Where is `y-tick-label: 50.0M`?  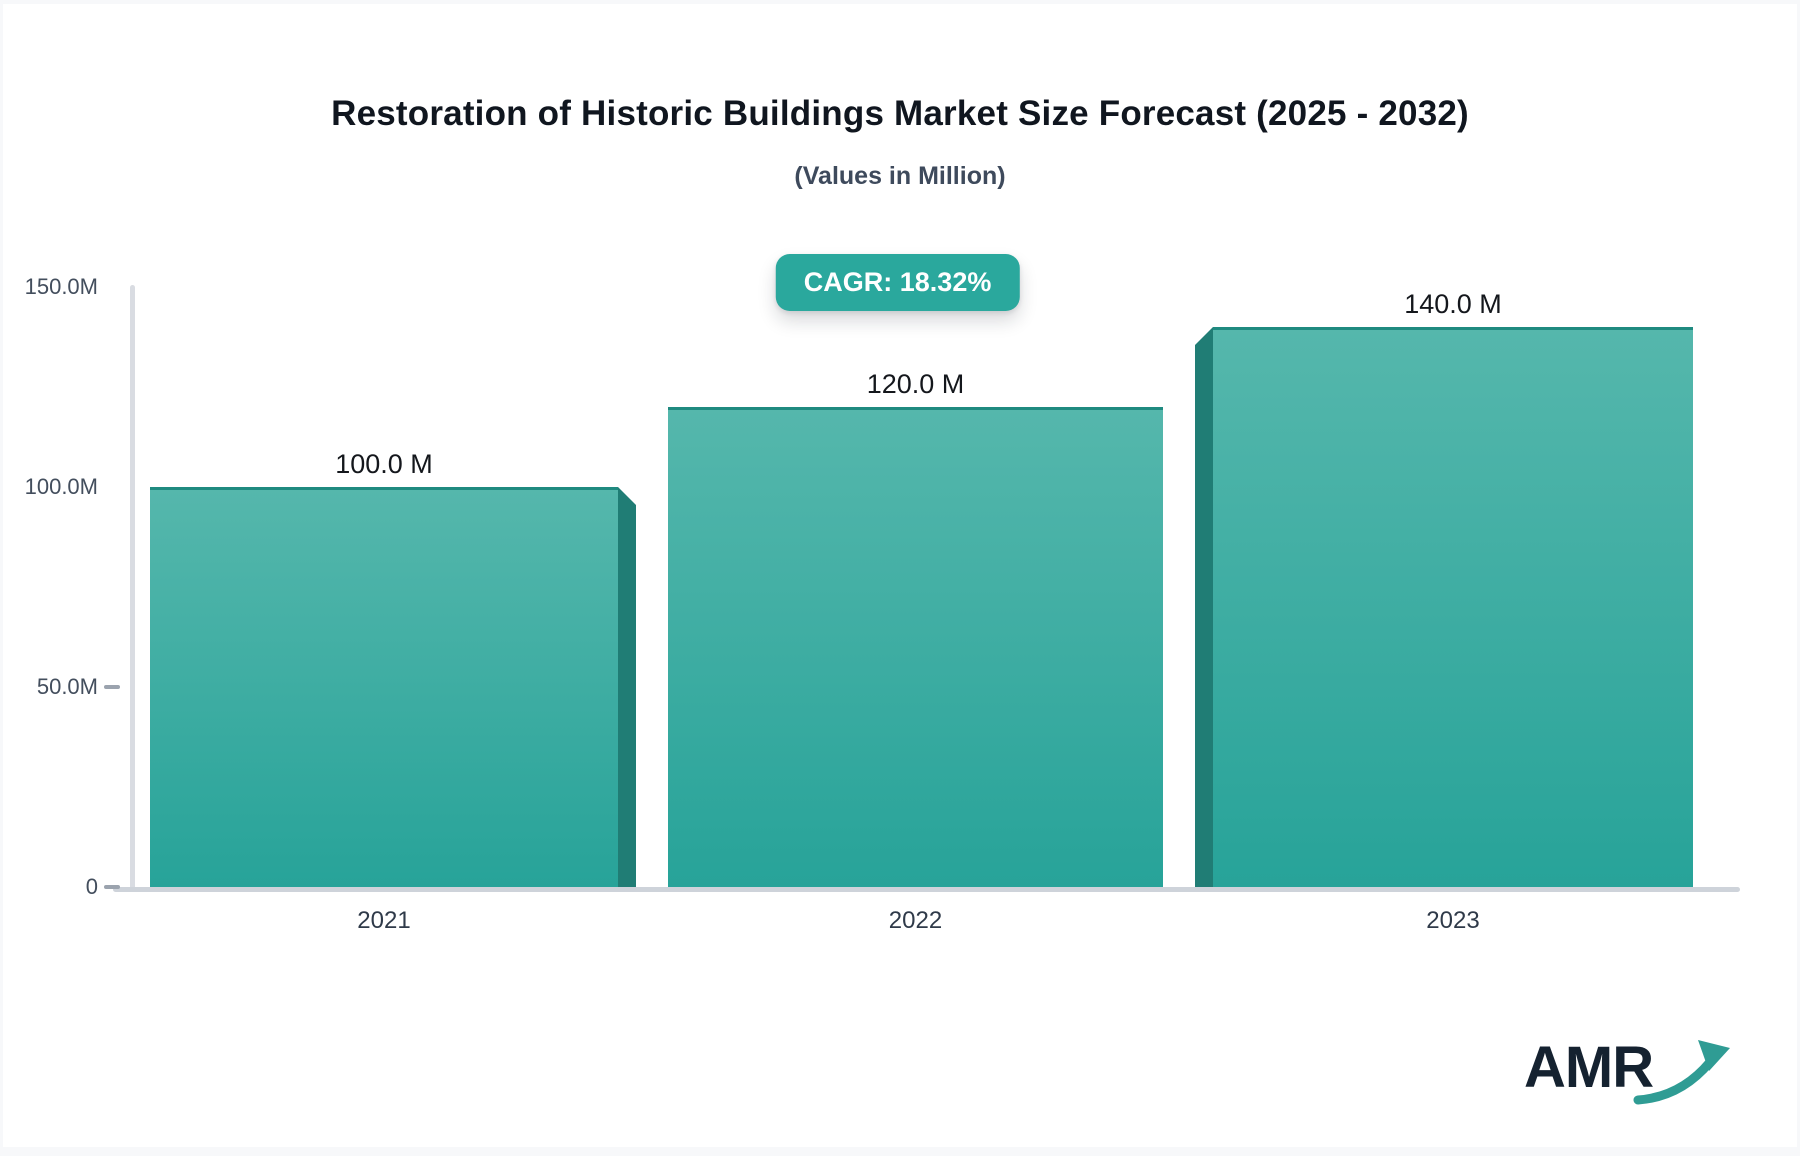 y-tick-label: 50.0M is located at coordinates (67, 686).